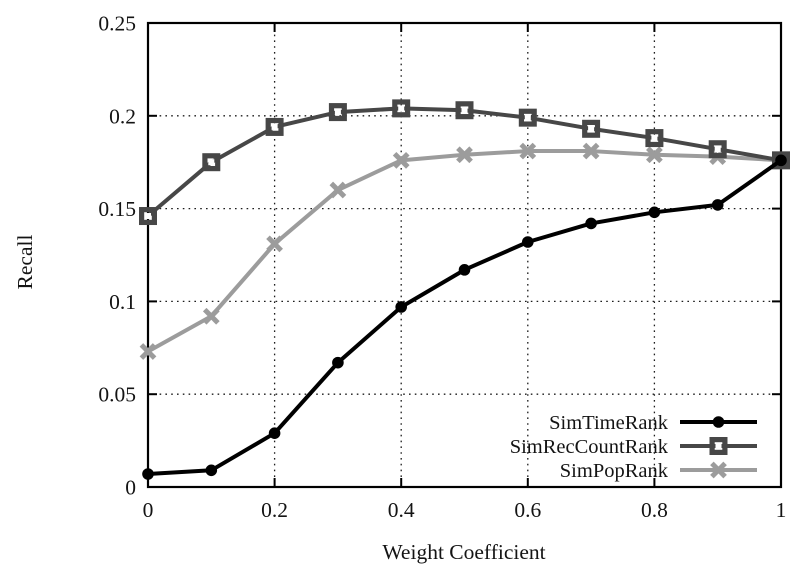  What do you see at coordinates (401, 510) in the screenshot?
I see `x-tick-label: 0.4` at bounding box center [401, 510].